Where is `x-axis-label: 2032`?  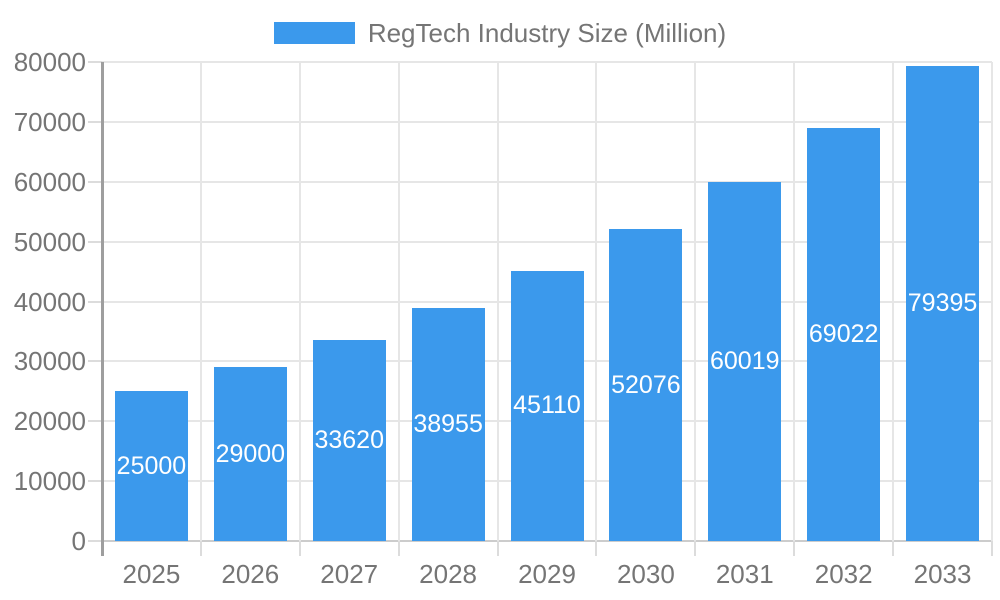
x-axis-label: 2032 is located at coordinates (843, 574).